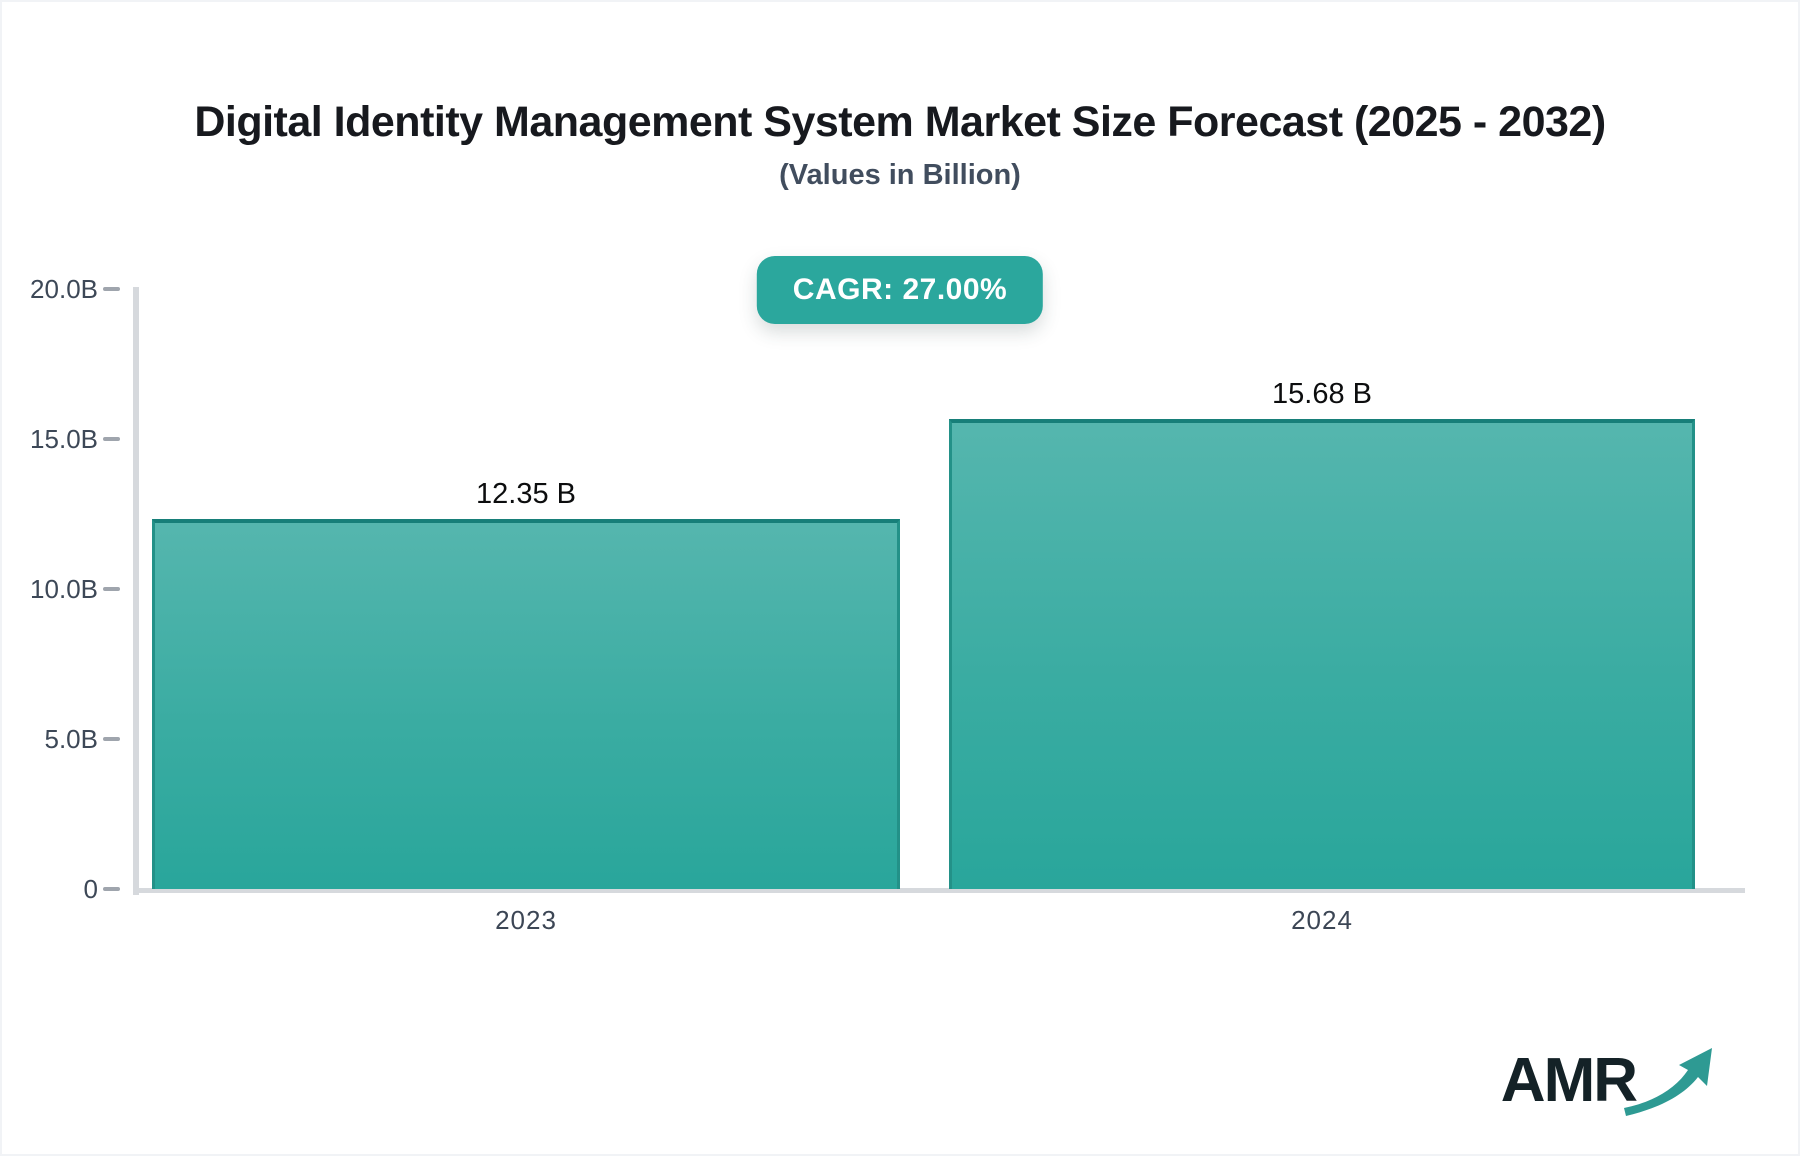  Describe the element at coordinates (71, 739) in the screenshot. I see `y-axis-tick-label: 5.0B` at that location.